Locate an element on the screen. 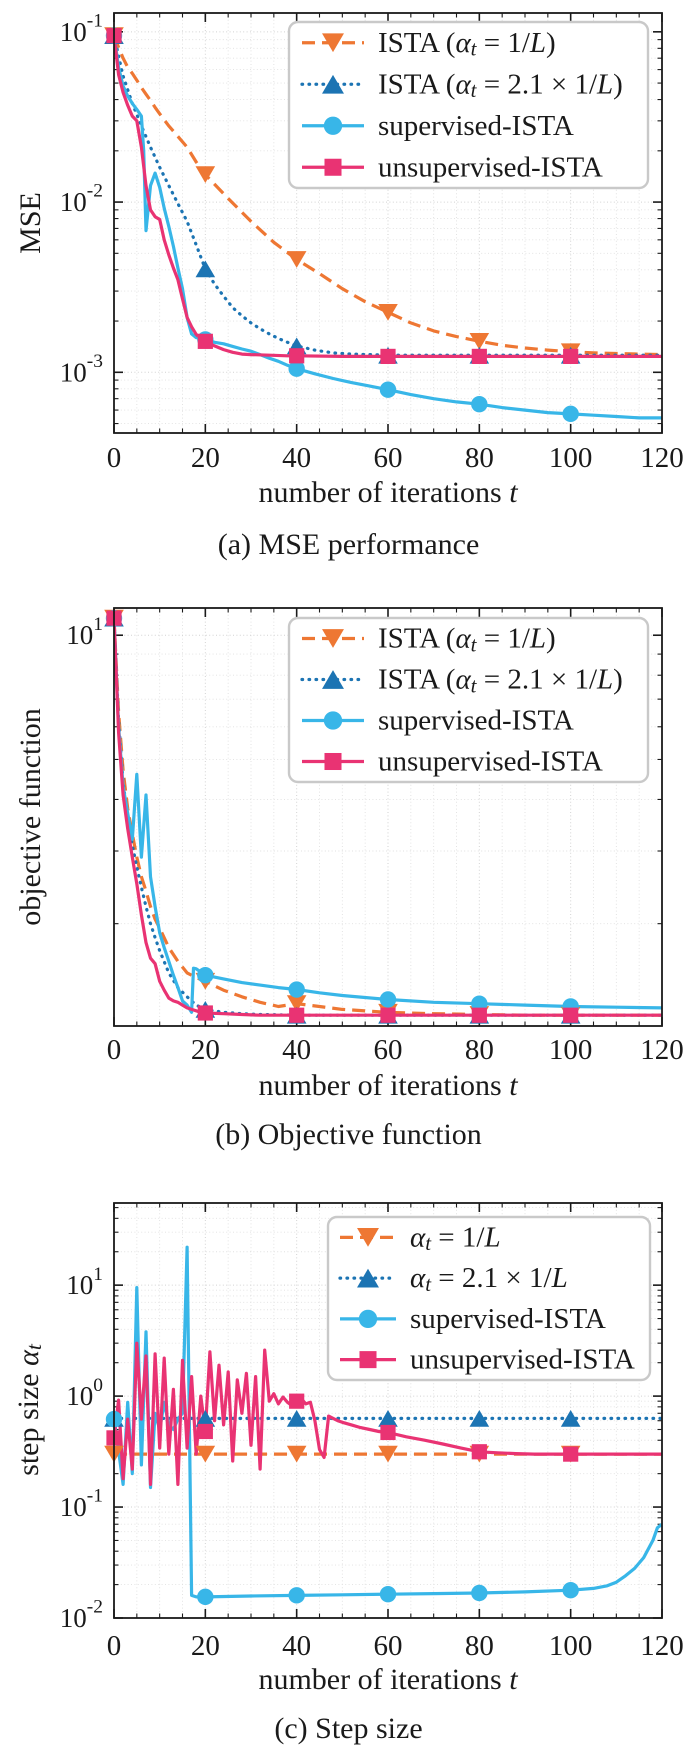  svg-text: αt = 1/L is located at coordinates (455, 1238).